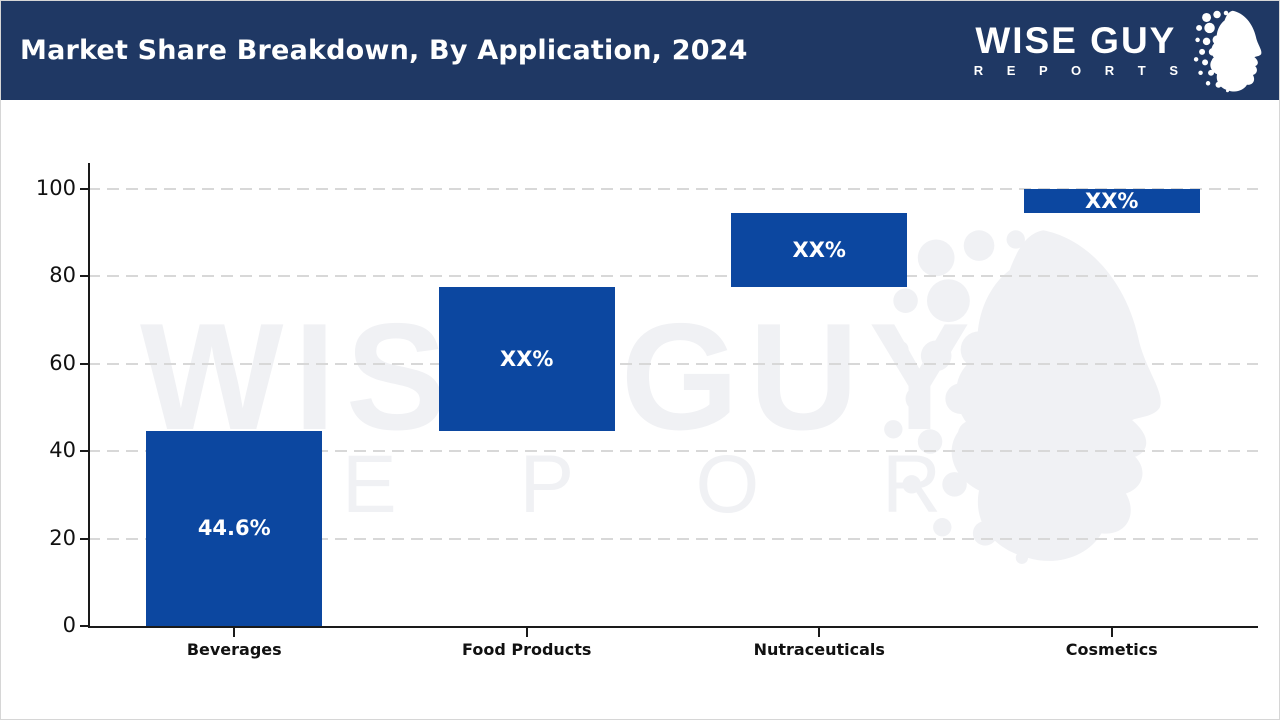  I want to click on logo-wise-guy-label: WISE GUY, so click(1076, 40).